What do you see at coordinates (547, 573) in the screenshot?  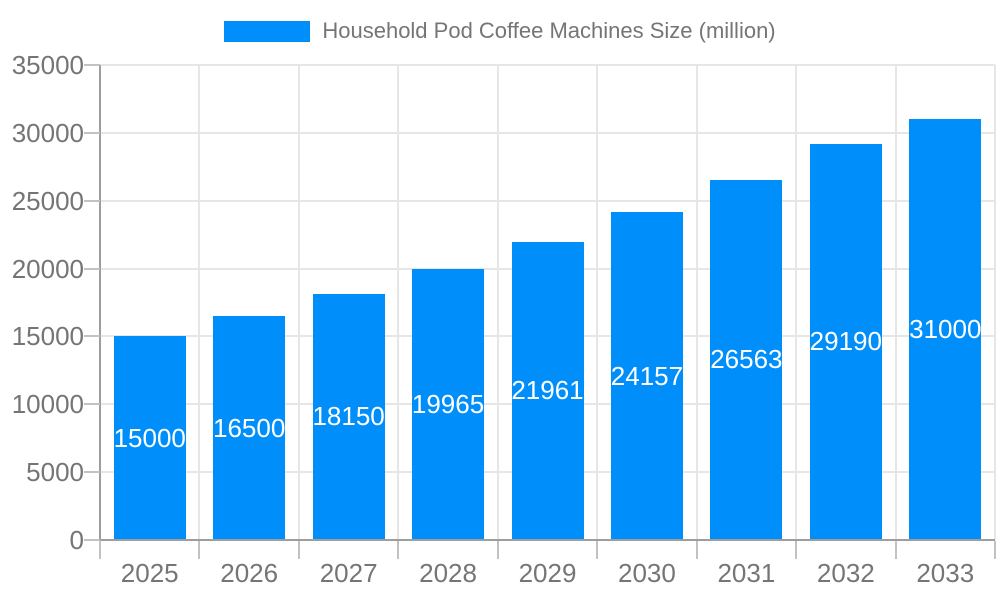 I see `x-tick-label: 2029` at bounding box center [547, 573].